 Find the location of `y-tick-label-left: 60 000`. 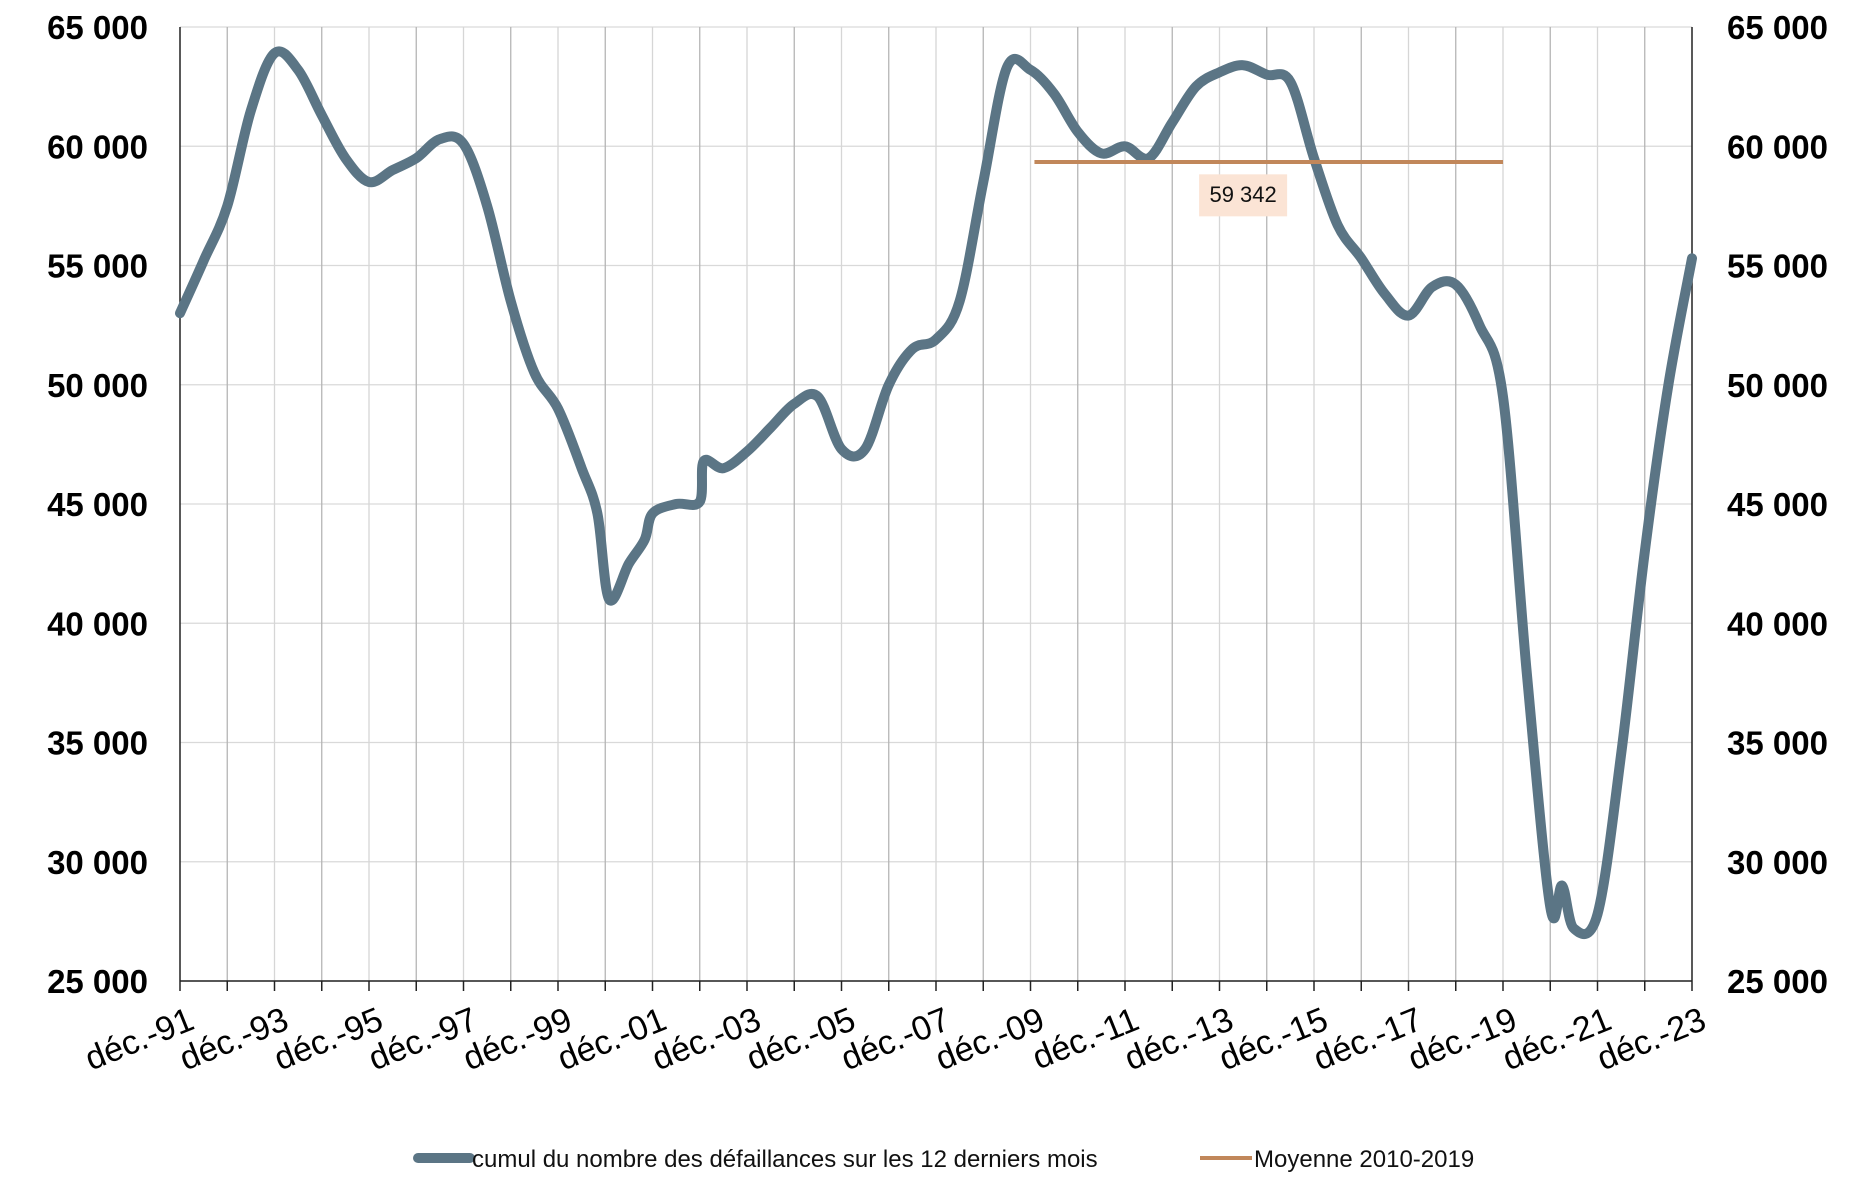

y-tick-label-left: 60 000 is located at coordinates (97, 146).